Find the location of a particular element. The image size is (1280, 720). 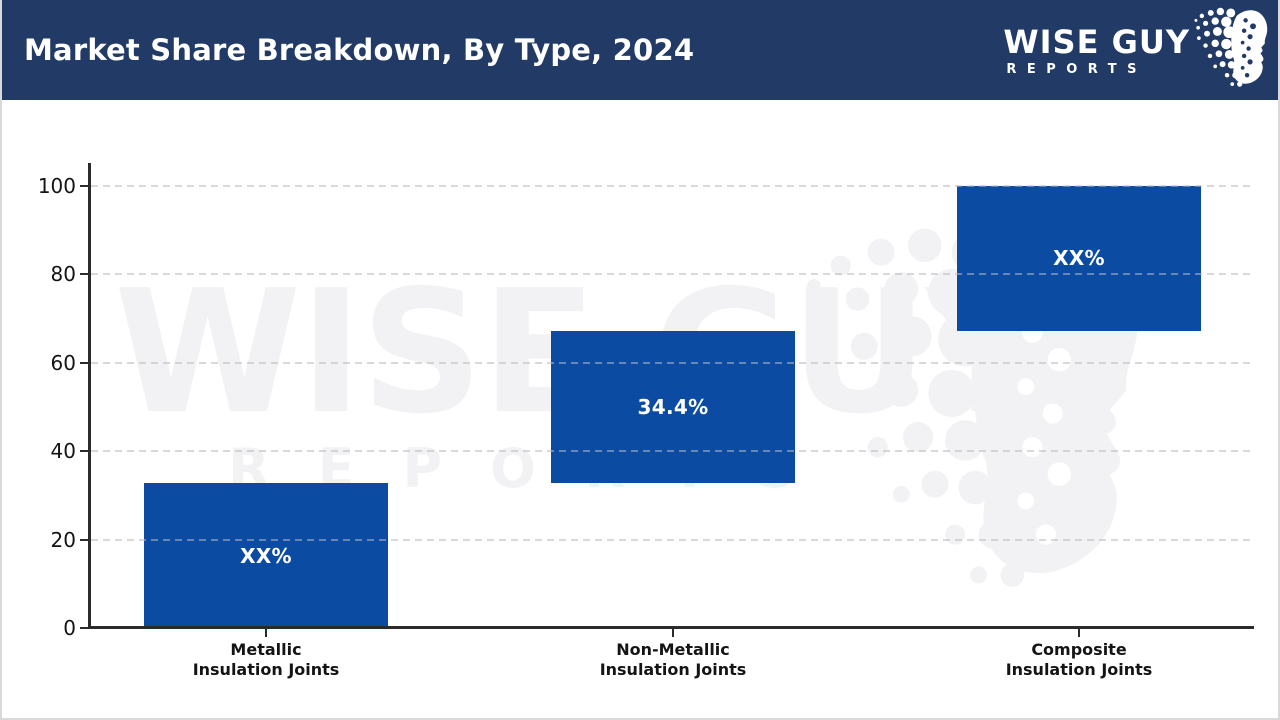

x-axis-category-label: Metallic Insulation Joints is located at coordinates (266, 660).